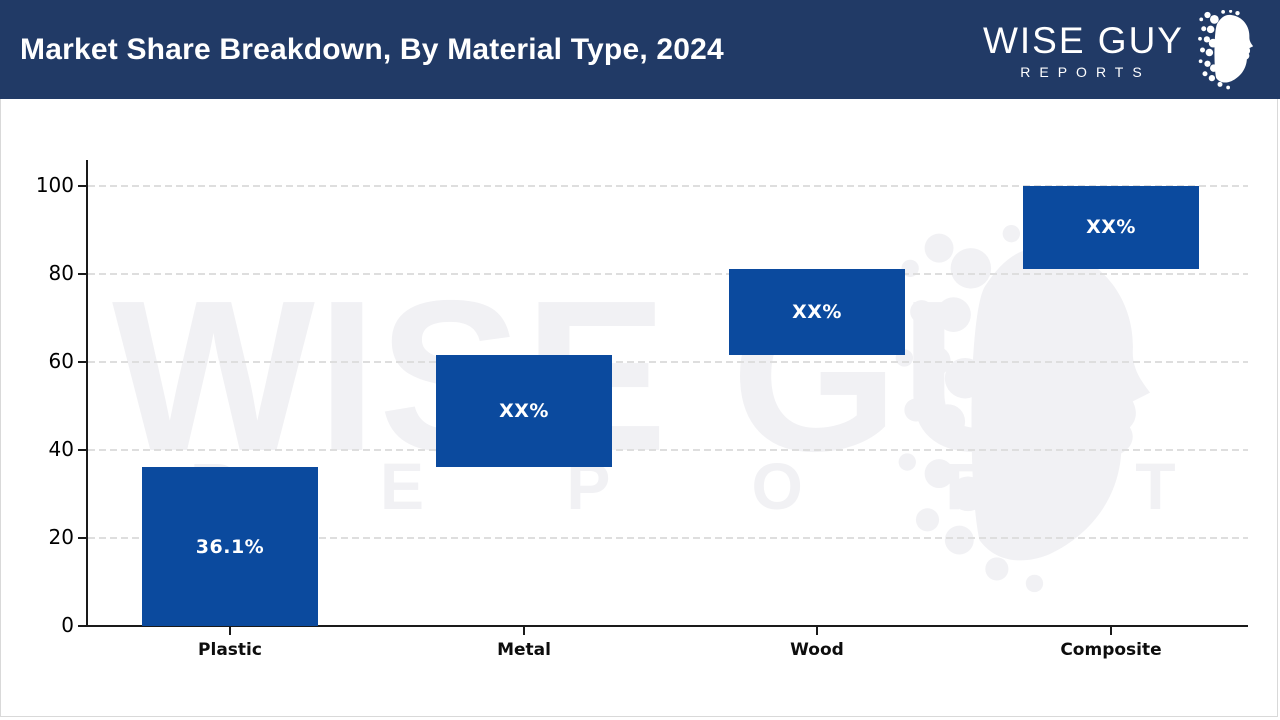  Describe the element at coordinates (524, 650) in the screenshot. I see `category-label-metal: Metal` at that location.